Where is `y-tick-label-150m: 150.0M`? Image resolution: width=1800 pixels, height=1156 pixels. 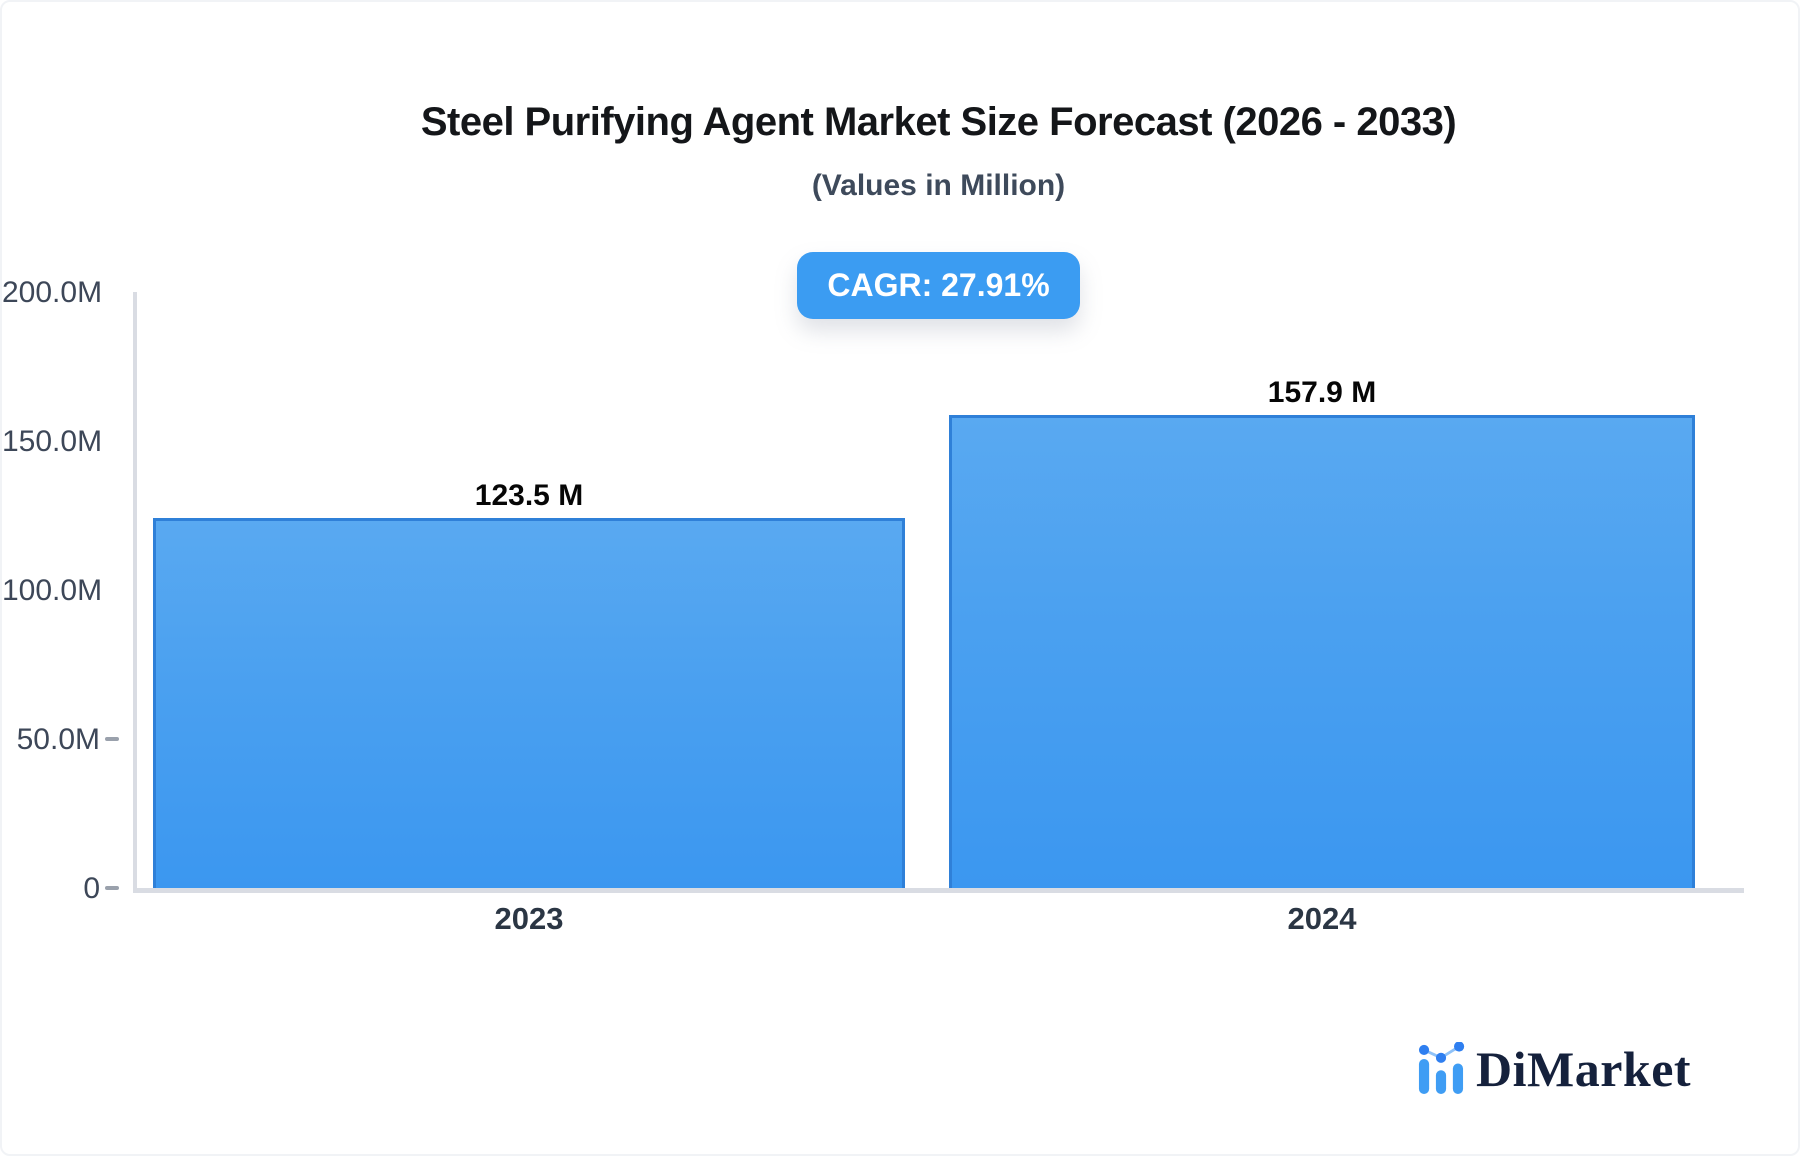
y-tick-label-150m: 150.0M is located at coordinates (52, 441).